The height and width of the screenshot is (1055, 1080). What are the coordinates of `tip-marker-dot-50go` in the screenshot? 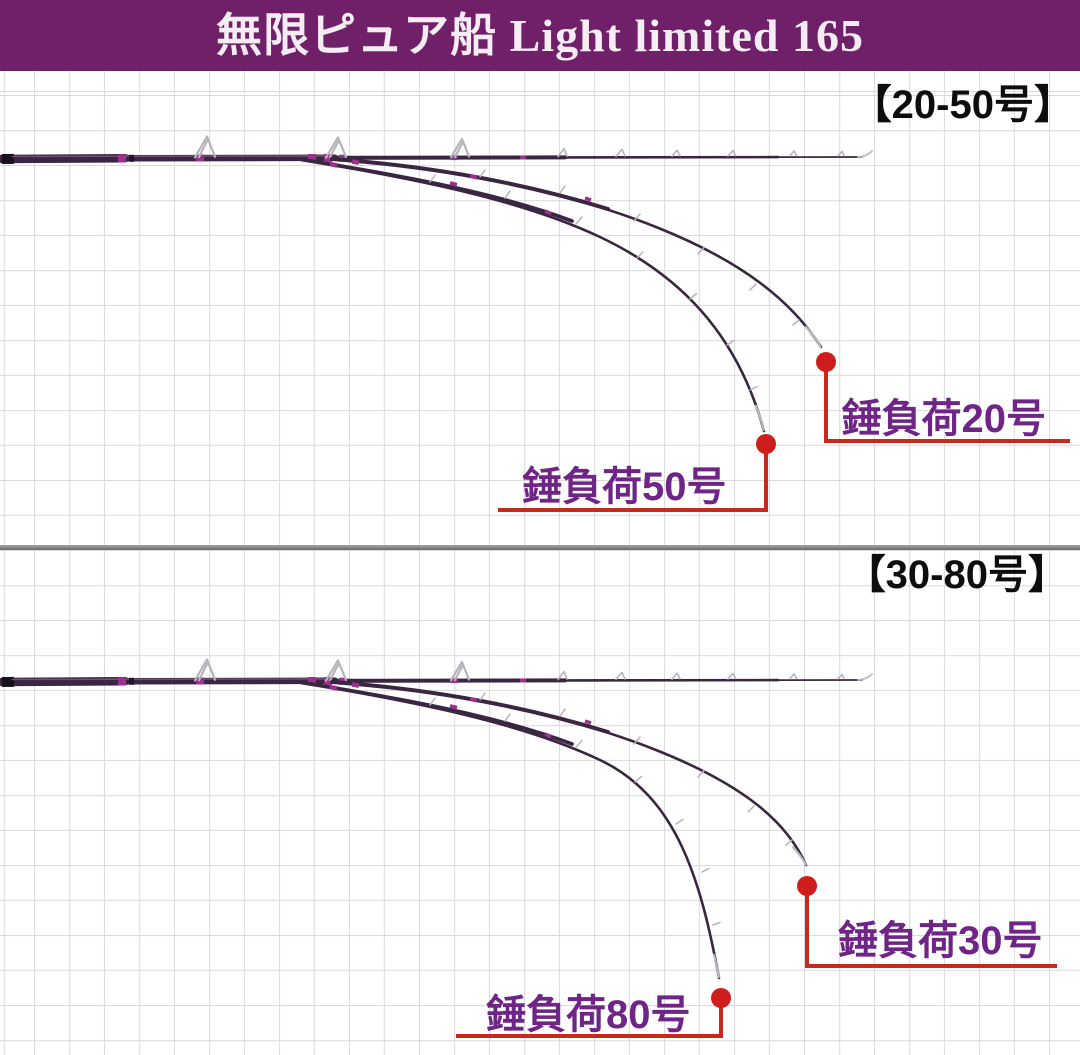 It's located at (766, 444).